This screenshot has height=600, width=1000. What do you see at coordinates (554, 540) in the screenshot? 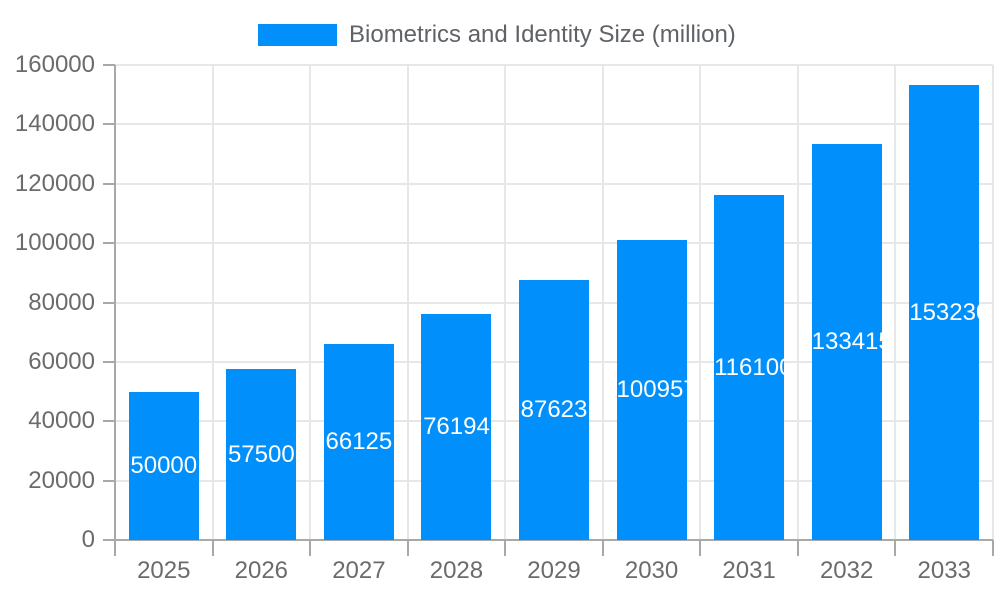
I see `x-axis-line` at bounding box center [554, 540].